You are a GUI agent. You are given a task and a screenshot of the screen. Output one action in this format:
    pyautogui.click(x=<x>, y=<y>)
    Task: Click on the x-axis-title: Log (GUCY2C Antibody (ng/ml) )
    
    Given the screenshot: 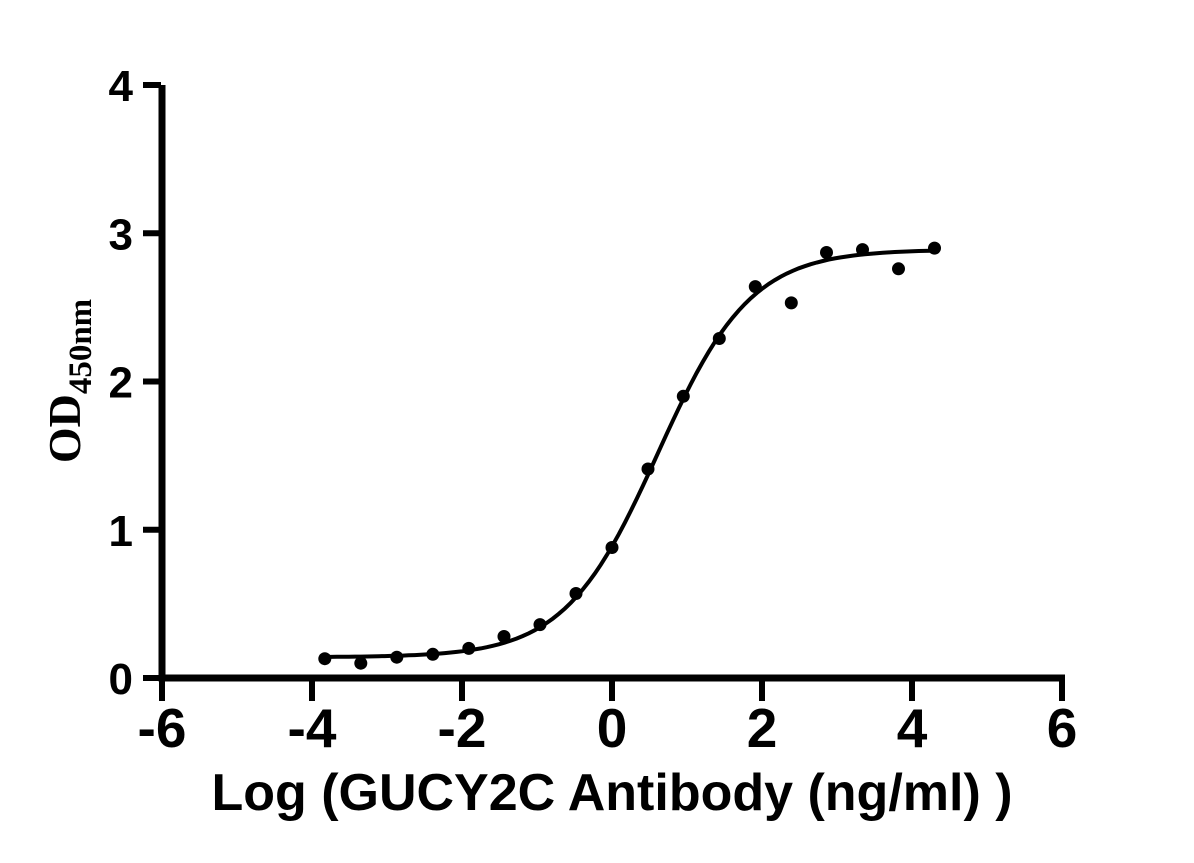 What is the action you would take?
    pyautogui.click(x=611, y=793)
    